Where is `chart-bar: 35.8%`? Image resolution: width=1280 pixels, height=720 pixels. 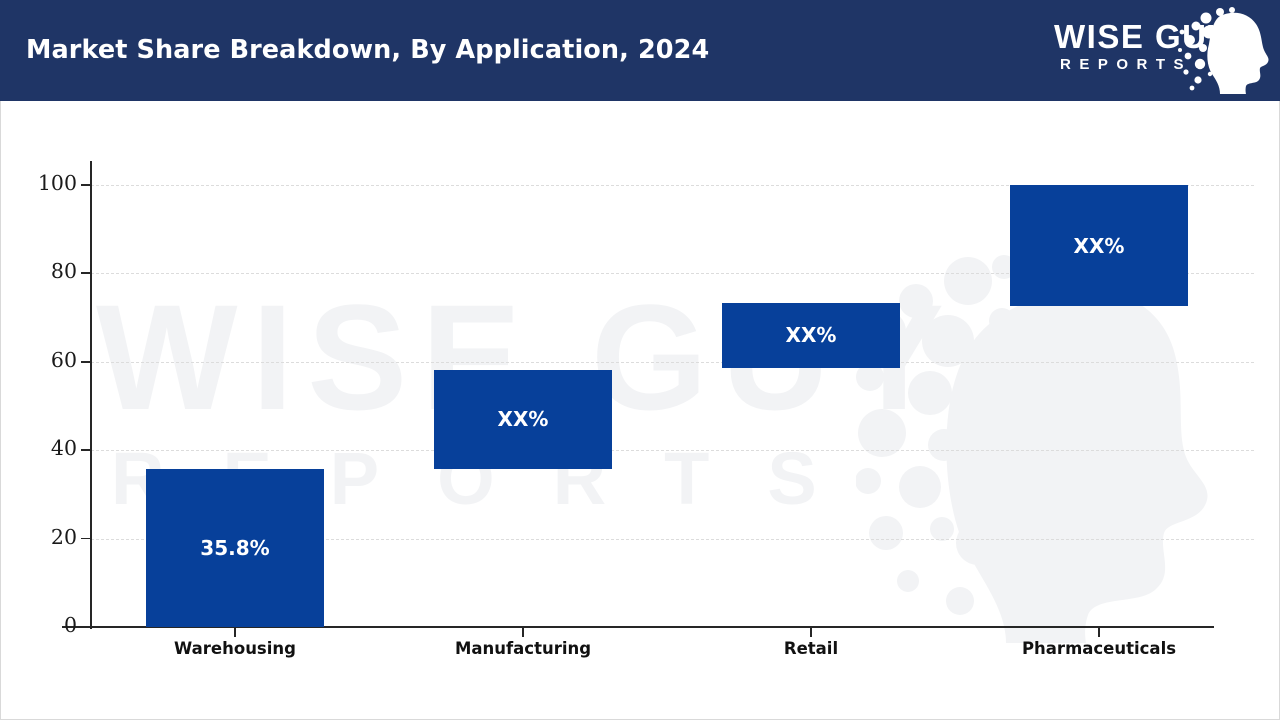
chart-bar: 35.8% is located at coordinates (235, 547).